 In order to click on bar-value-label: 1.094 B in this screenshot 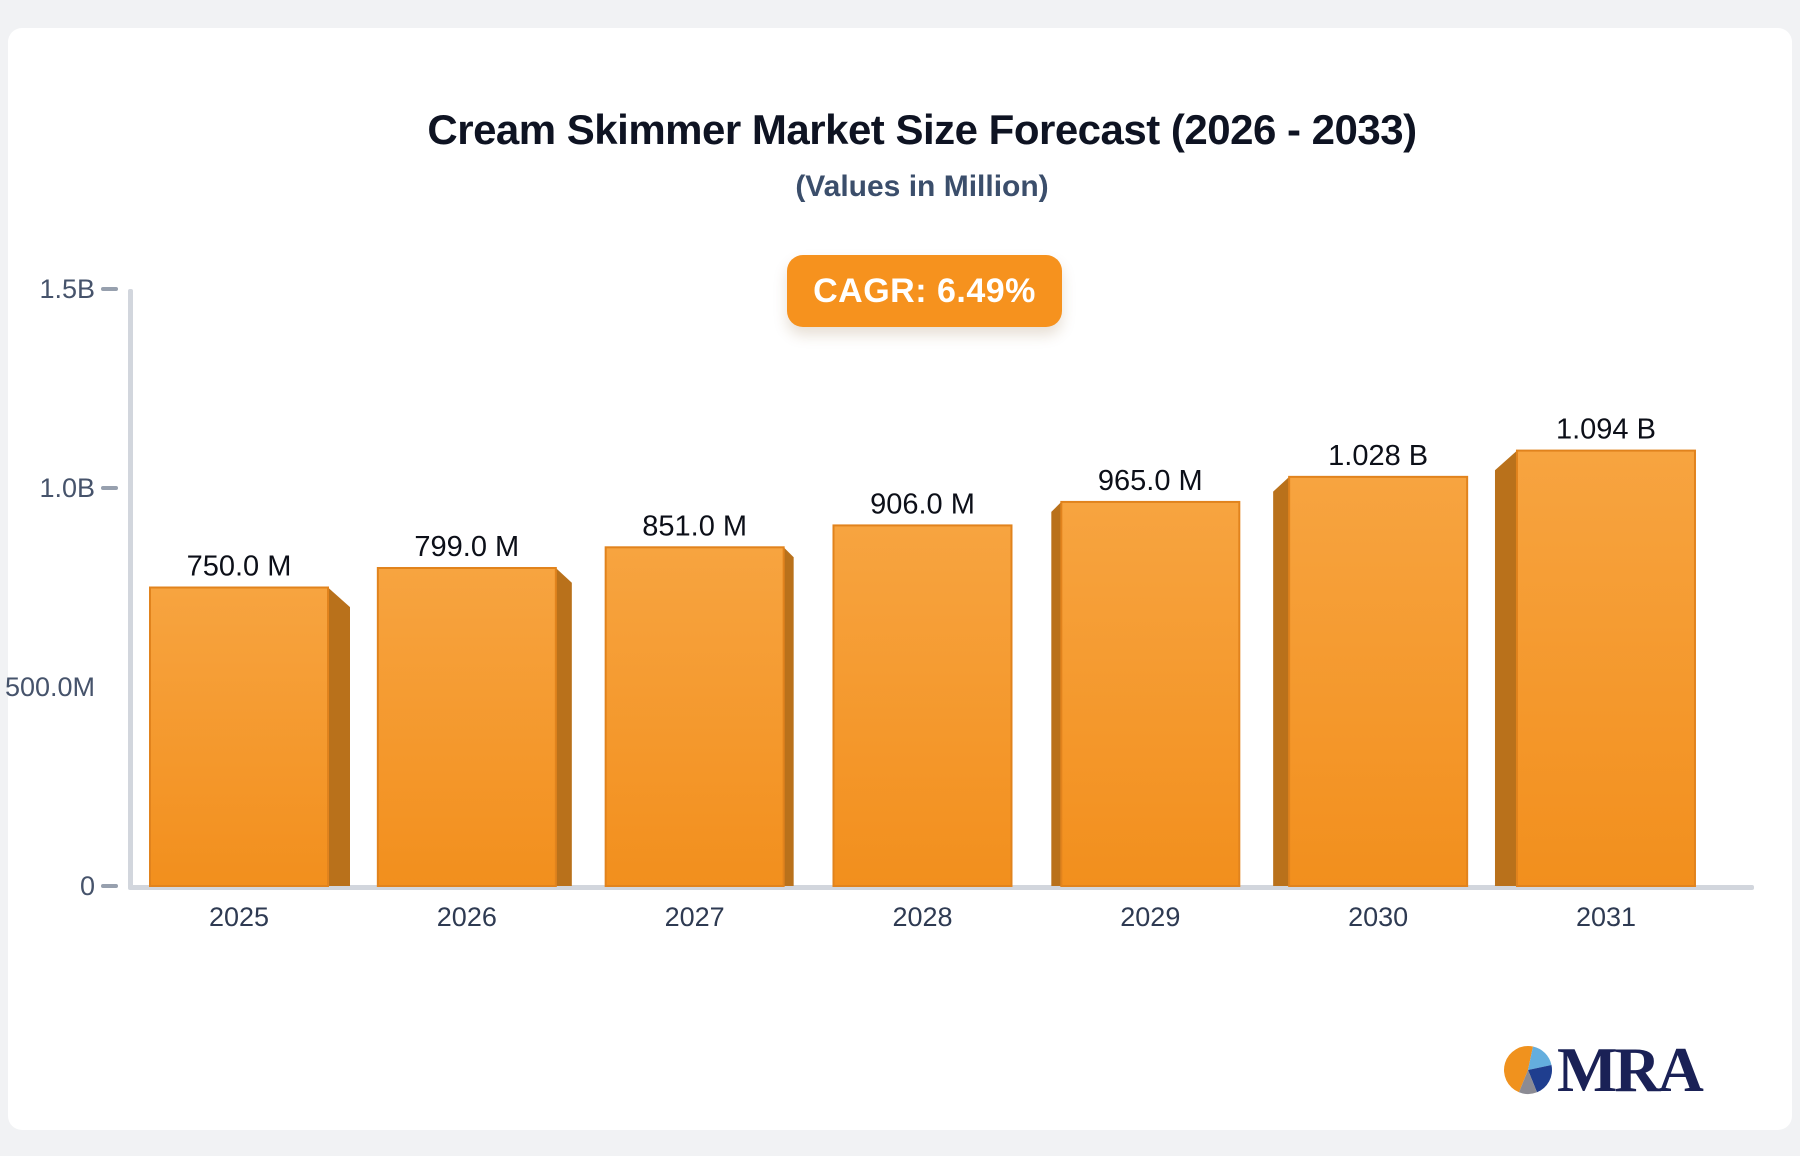, I will do `click(1606, 430)`.